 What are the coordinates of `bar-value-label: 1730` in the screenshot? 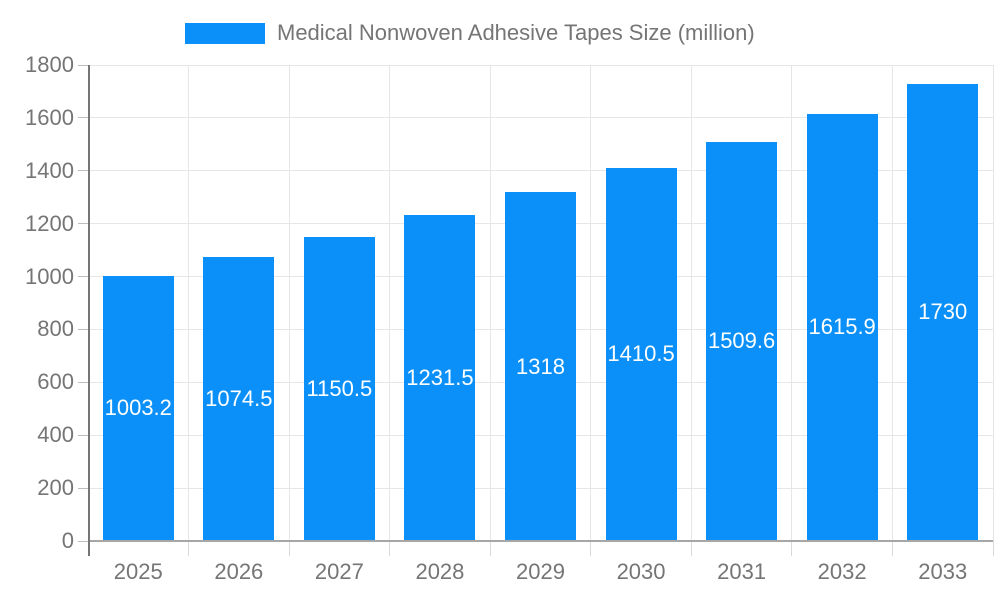 It's located at (943, 312).